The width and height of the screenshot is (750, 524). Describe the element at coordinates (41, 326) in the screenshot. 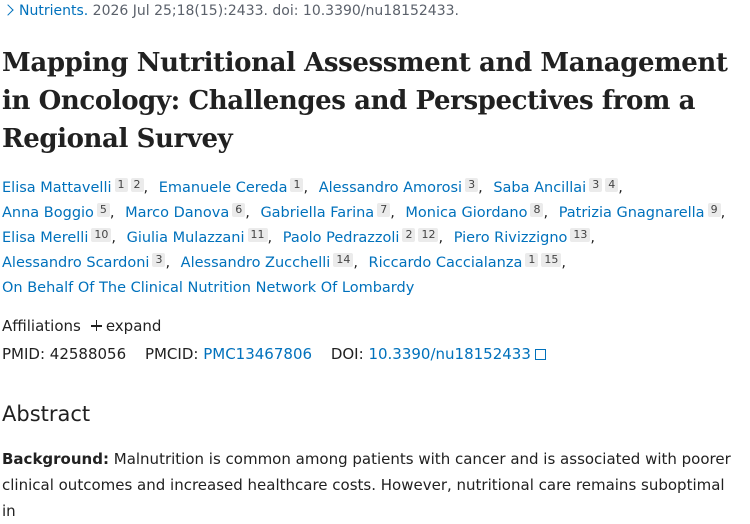

I see `affiliations-label: Affiliations` at that location.